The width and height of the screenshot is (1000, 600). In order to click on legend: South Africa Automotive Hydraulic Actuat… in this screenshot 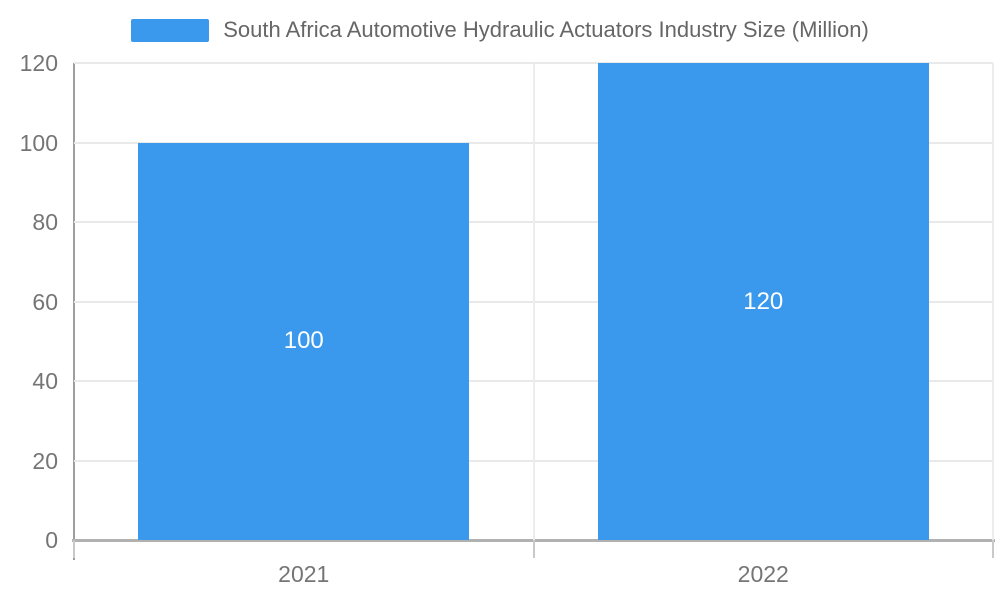, I will do `click(500, 30)`.